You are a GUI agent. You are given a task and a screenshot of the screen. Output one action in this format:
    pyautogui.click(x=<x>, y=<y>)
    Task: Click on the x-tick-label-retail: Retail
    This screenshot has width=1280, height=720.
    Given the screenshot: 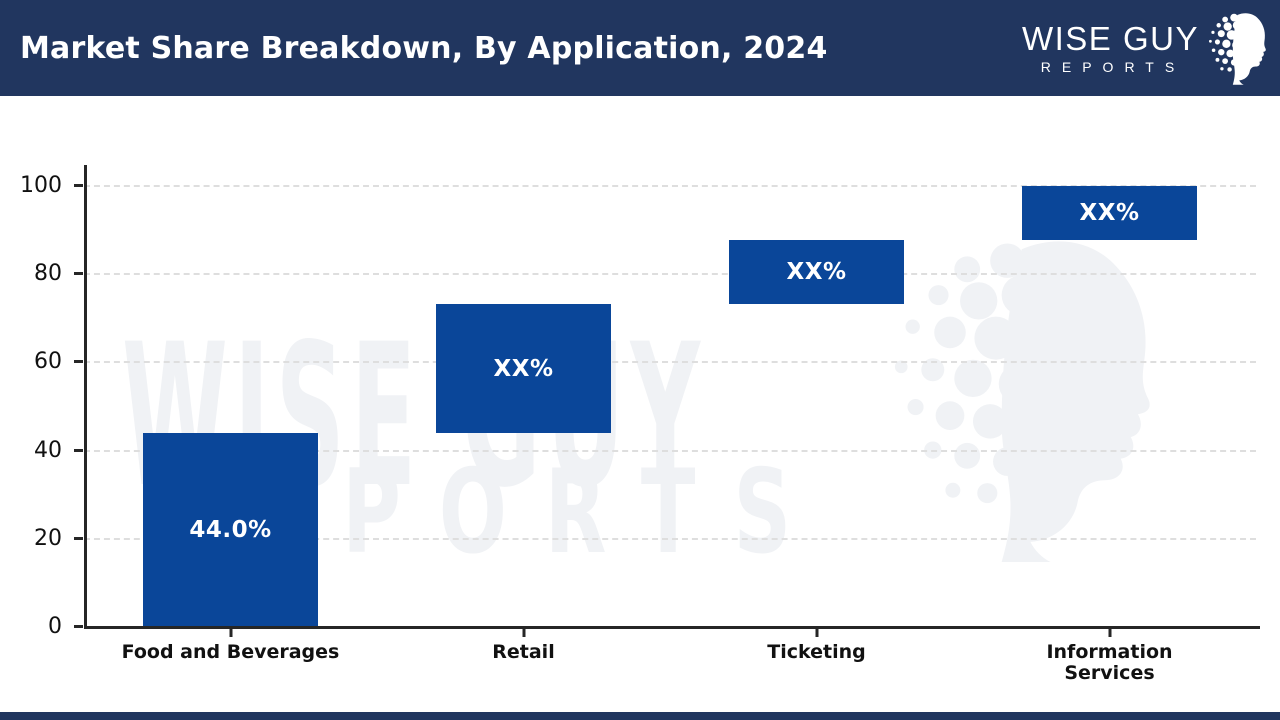 What is the action you would take?
    pyautogui.click(x=523, y=652)
    